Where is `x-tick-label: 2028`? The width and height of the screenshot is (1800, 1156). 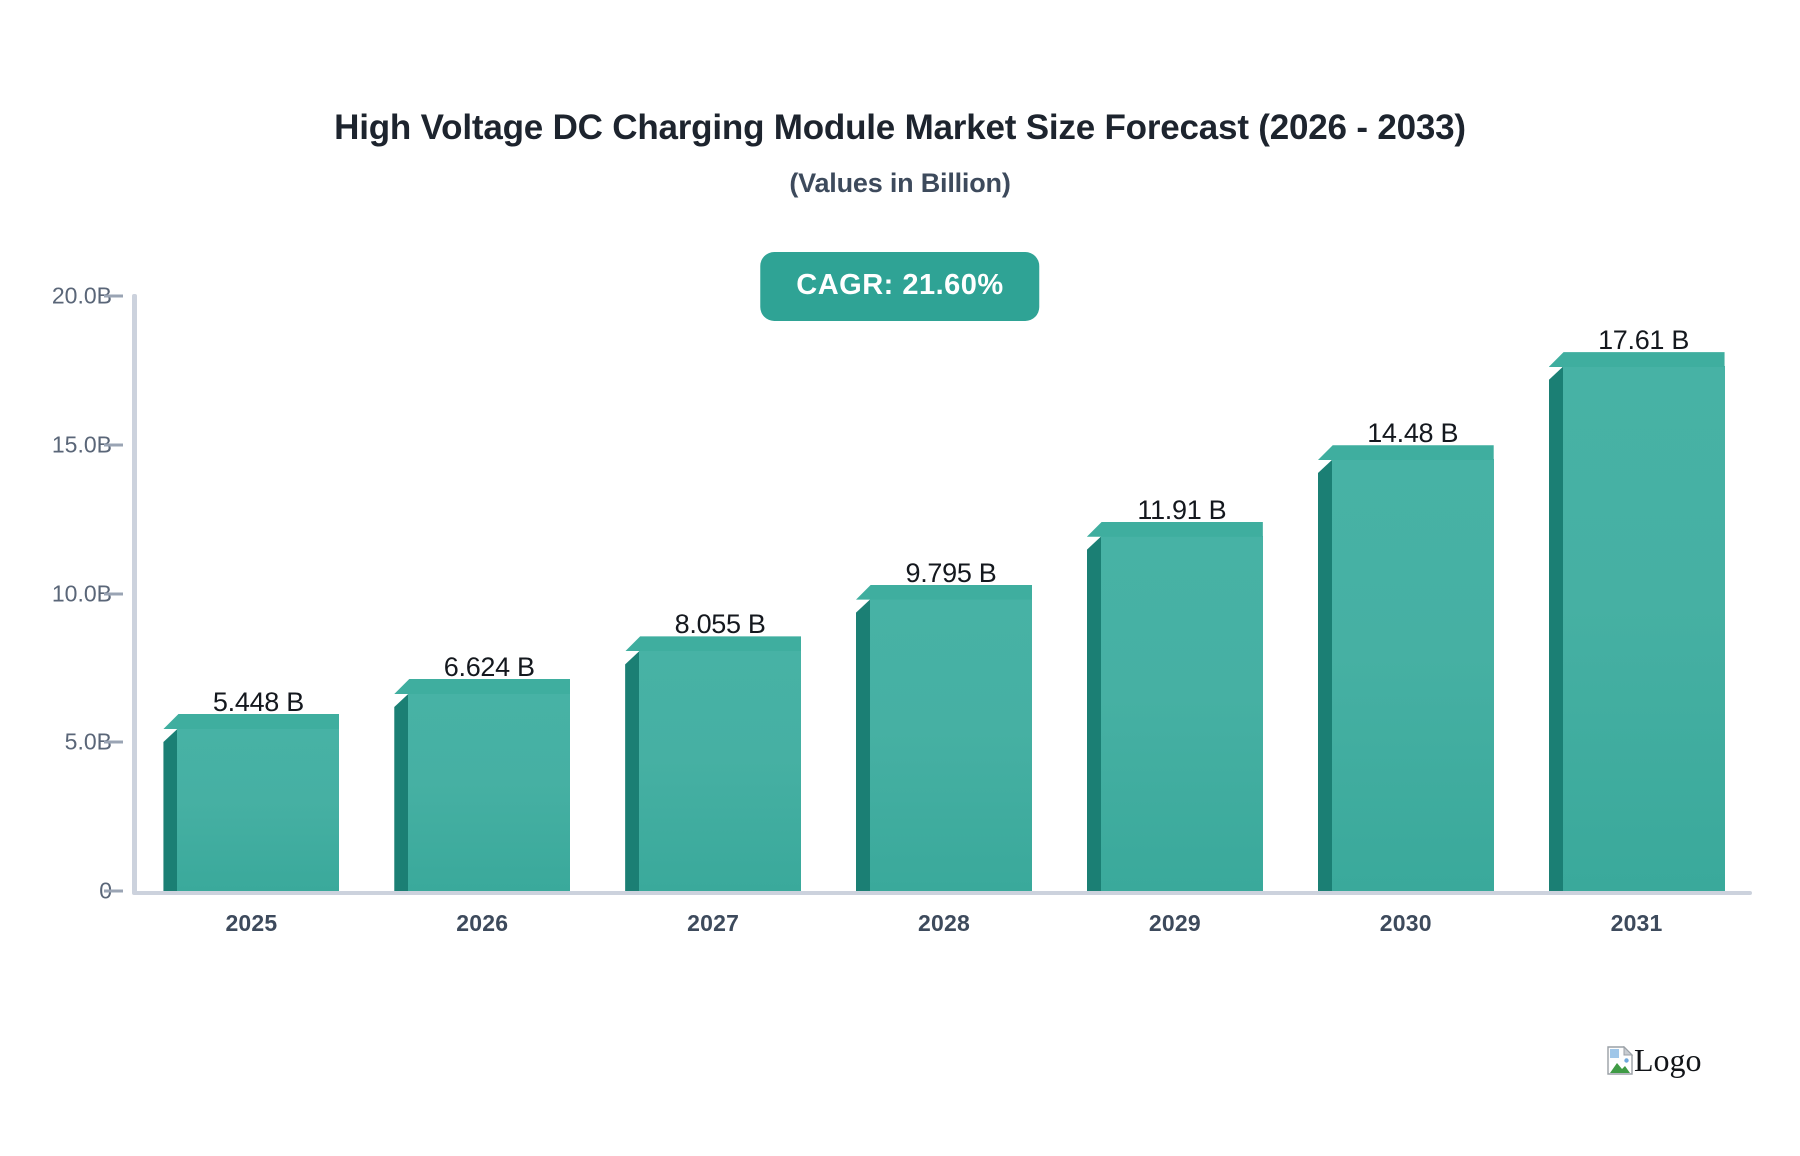 x-tick-label: 2028 is located at coordinates (944, 923).